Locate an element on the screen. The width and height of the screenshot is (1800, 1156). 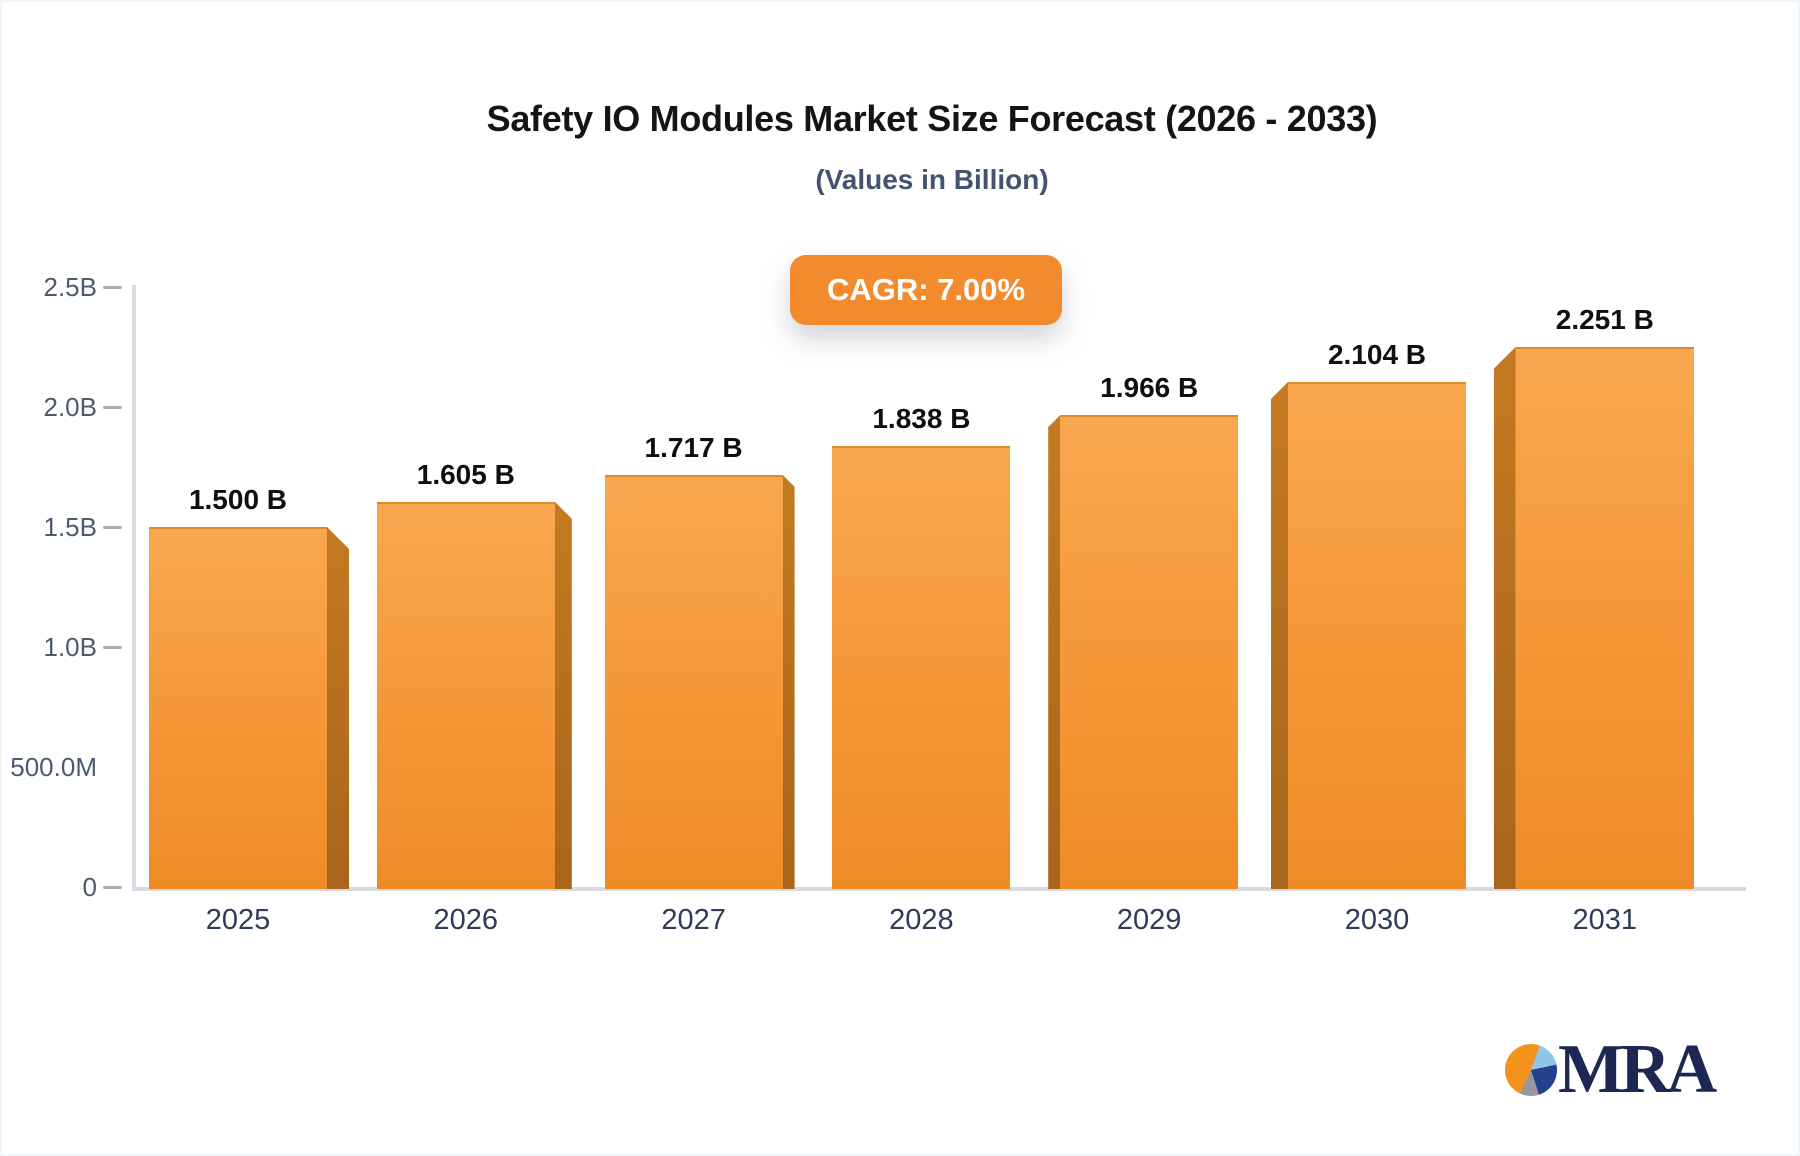
y-axis-label: 500.0M is located at coordinates (53, 767).